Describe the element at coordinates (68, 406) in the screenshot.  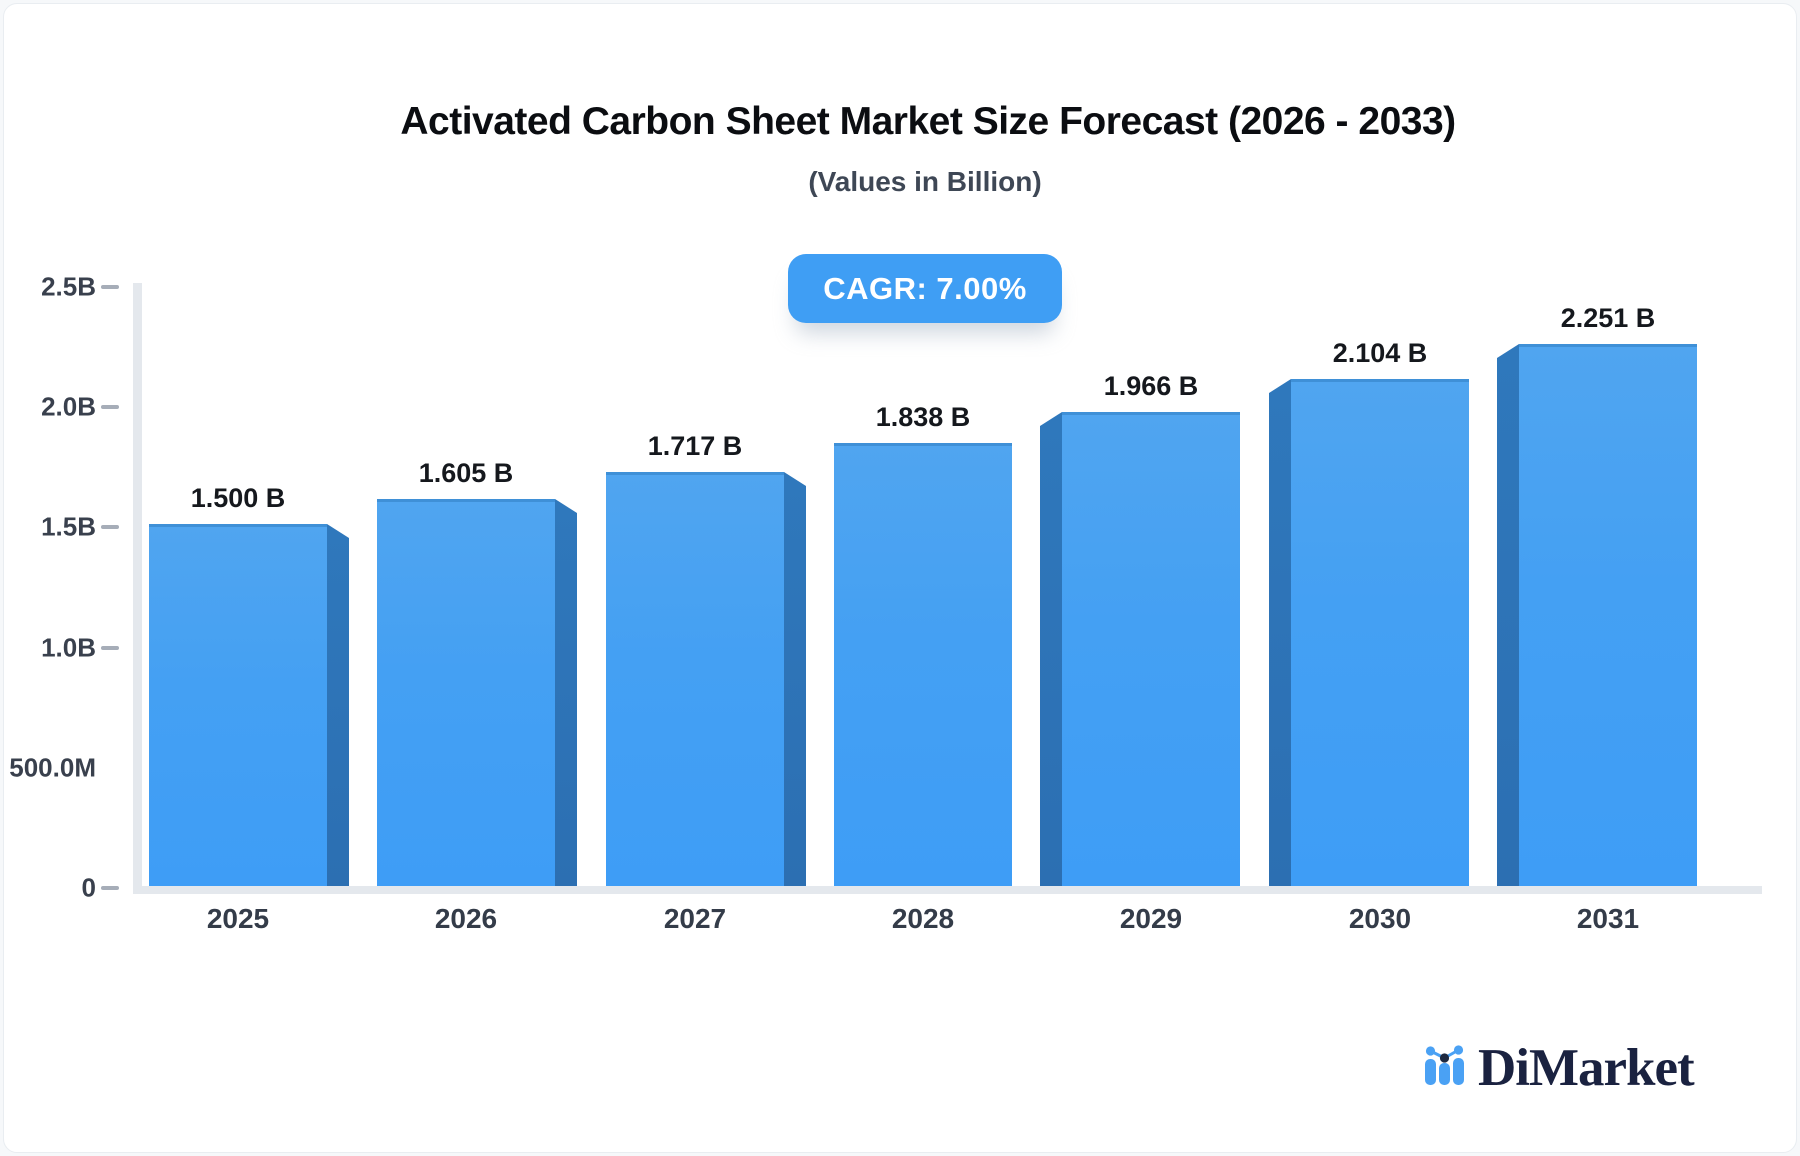
I see `y-axis-label-2.0B: 2.0B` at that location.